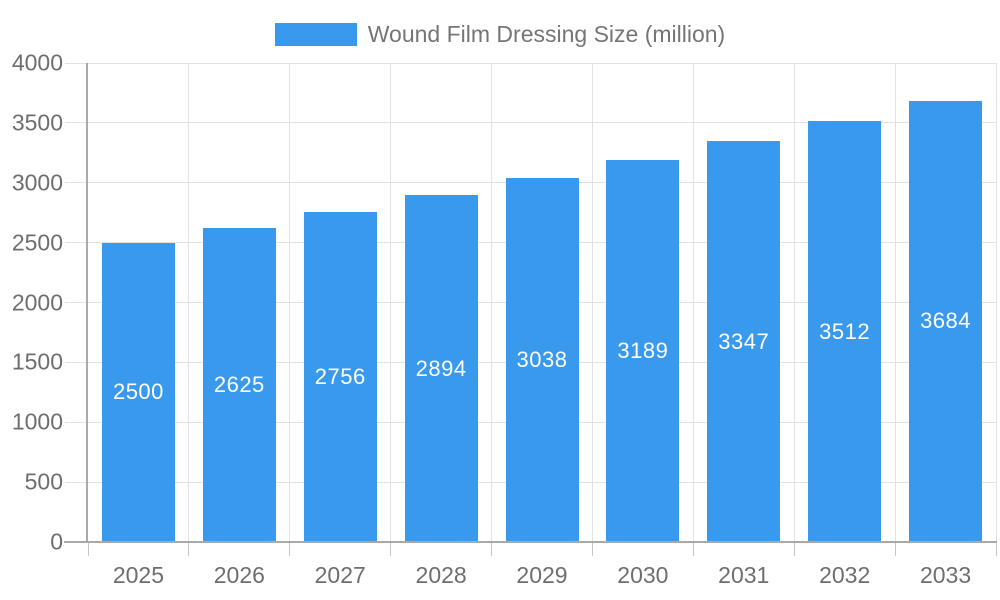  What do you see at coordinates (530, 542) in the screenshot?
I see `x-axis-line` at bounding box center [530, 542].